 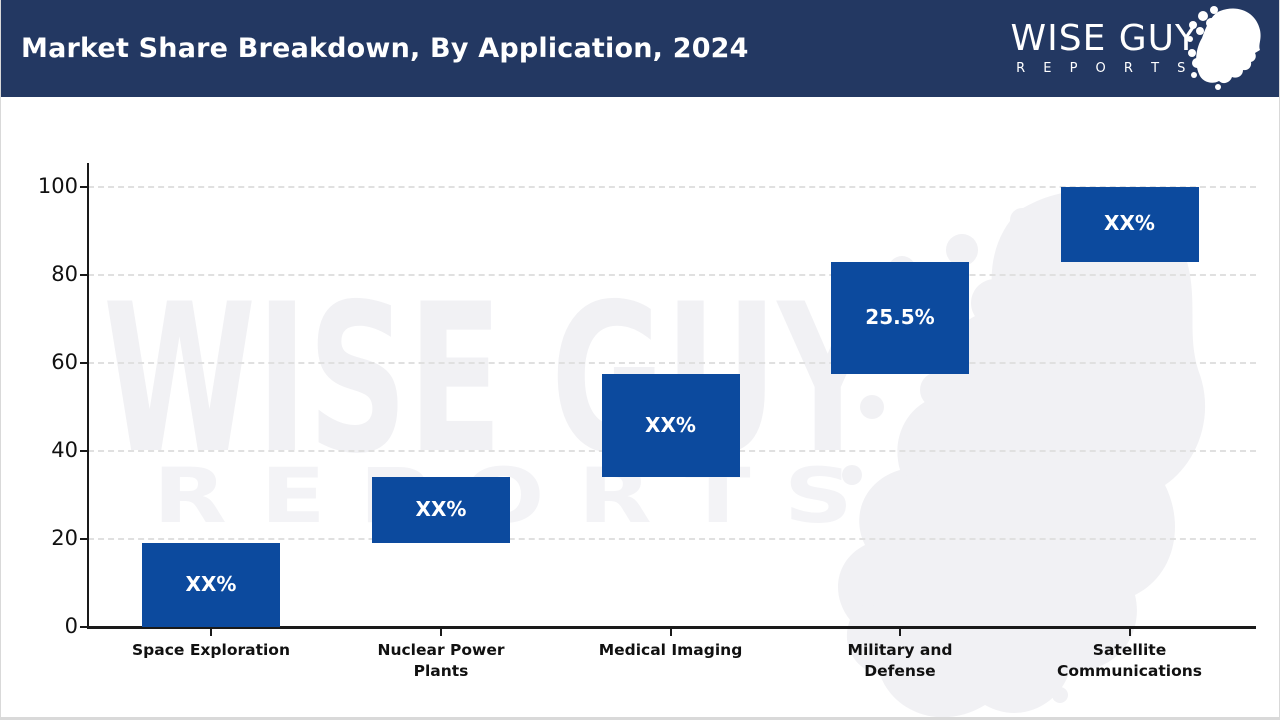 What do you see at coordinates (441, 660) in the screenshot?
I see `category-label-nuclear-power-plants: Nuclear Power Plants` at bounding box center [441, 660].